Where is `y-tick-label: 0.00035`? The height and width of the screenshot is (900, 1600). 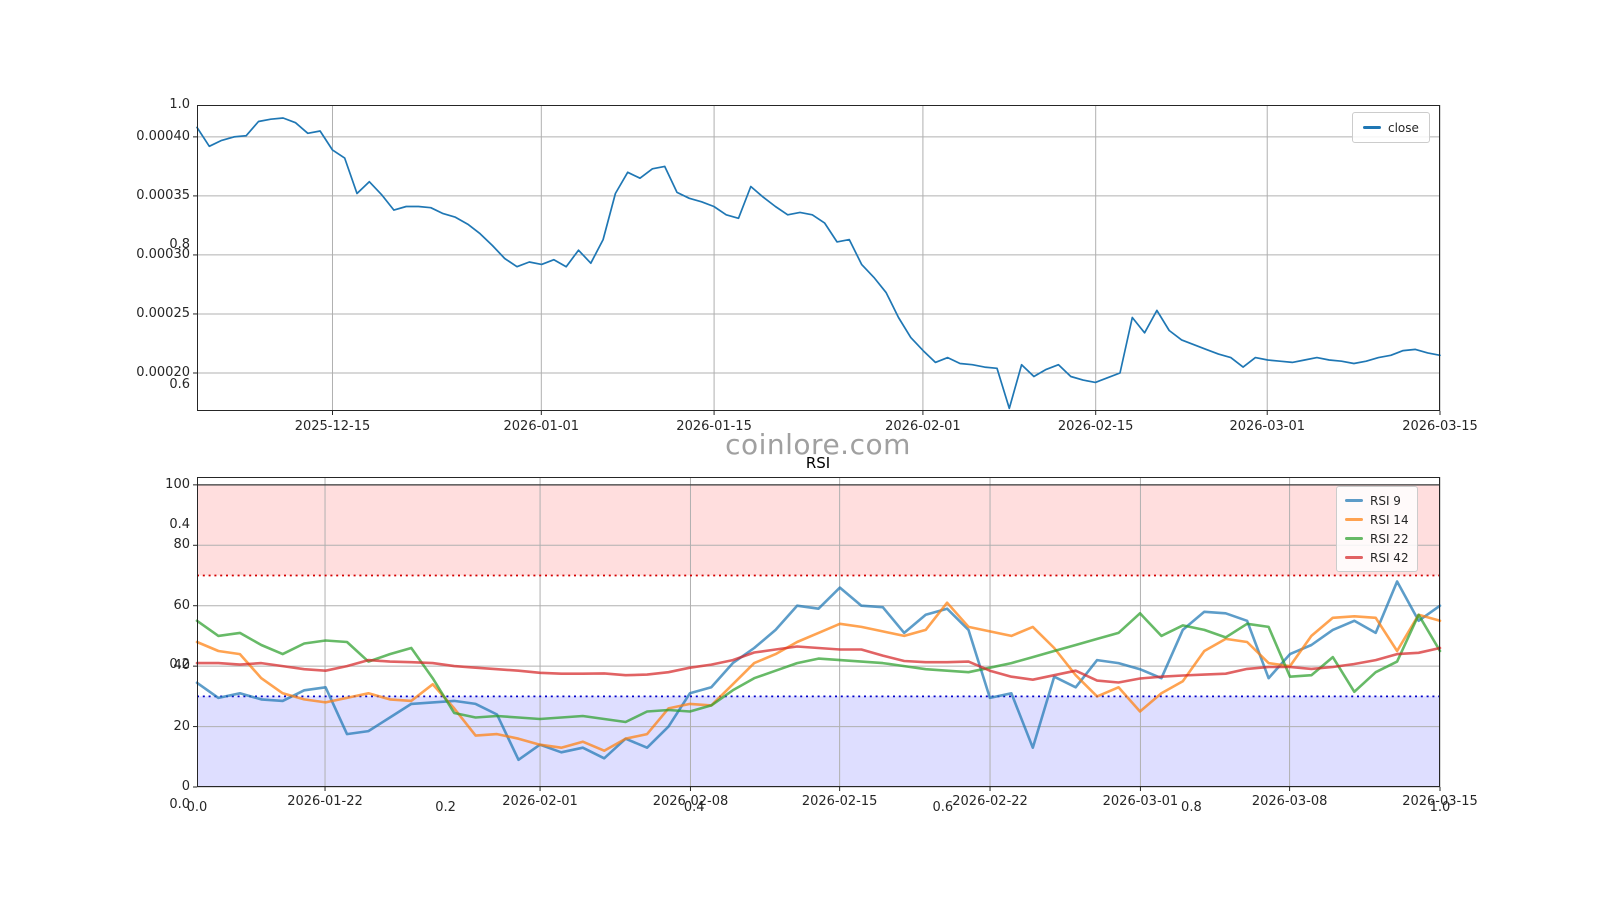 y-tick-label: 0.00035 is located at coordinates (163, 195).